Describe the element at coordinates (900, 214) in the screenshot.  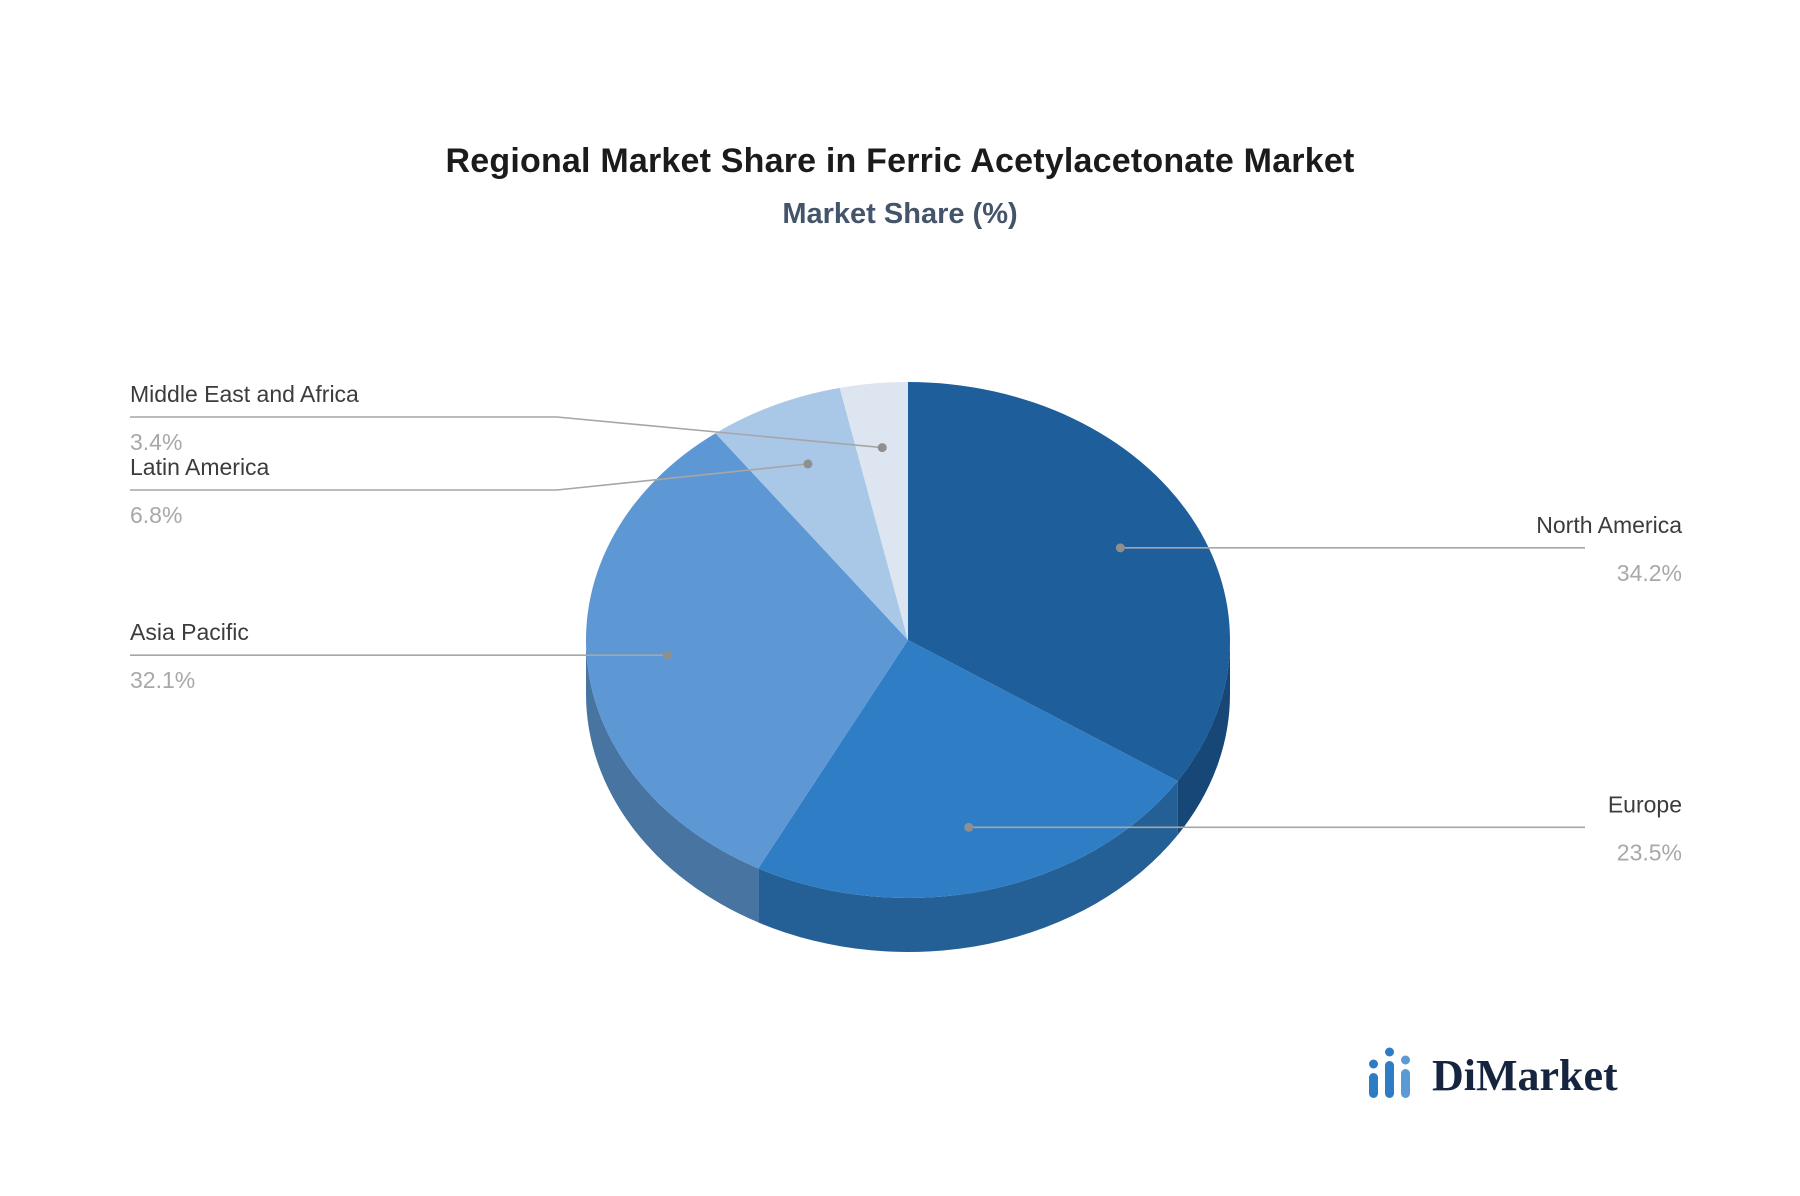
I see `chart-subtitle: Market Share (%)` at that location.